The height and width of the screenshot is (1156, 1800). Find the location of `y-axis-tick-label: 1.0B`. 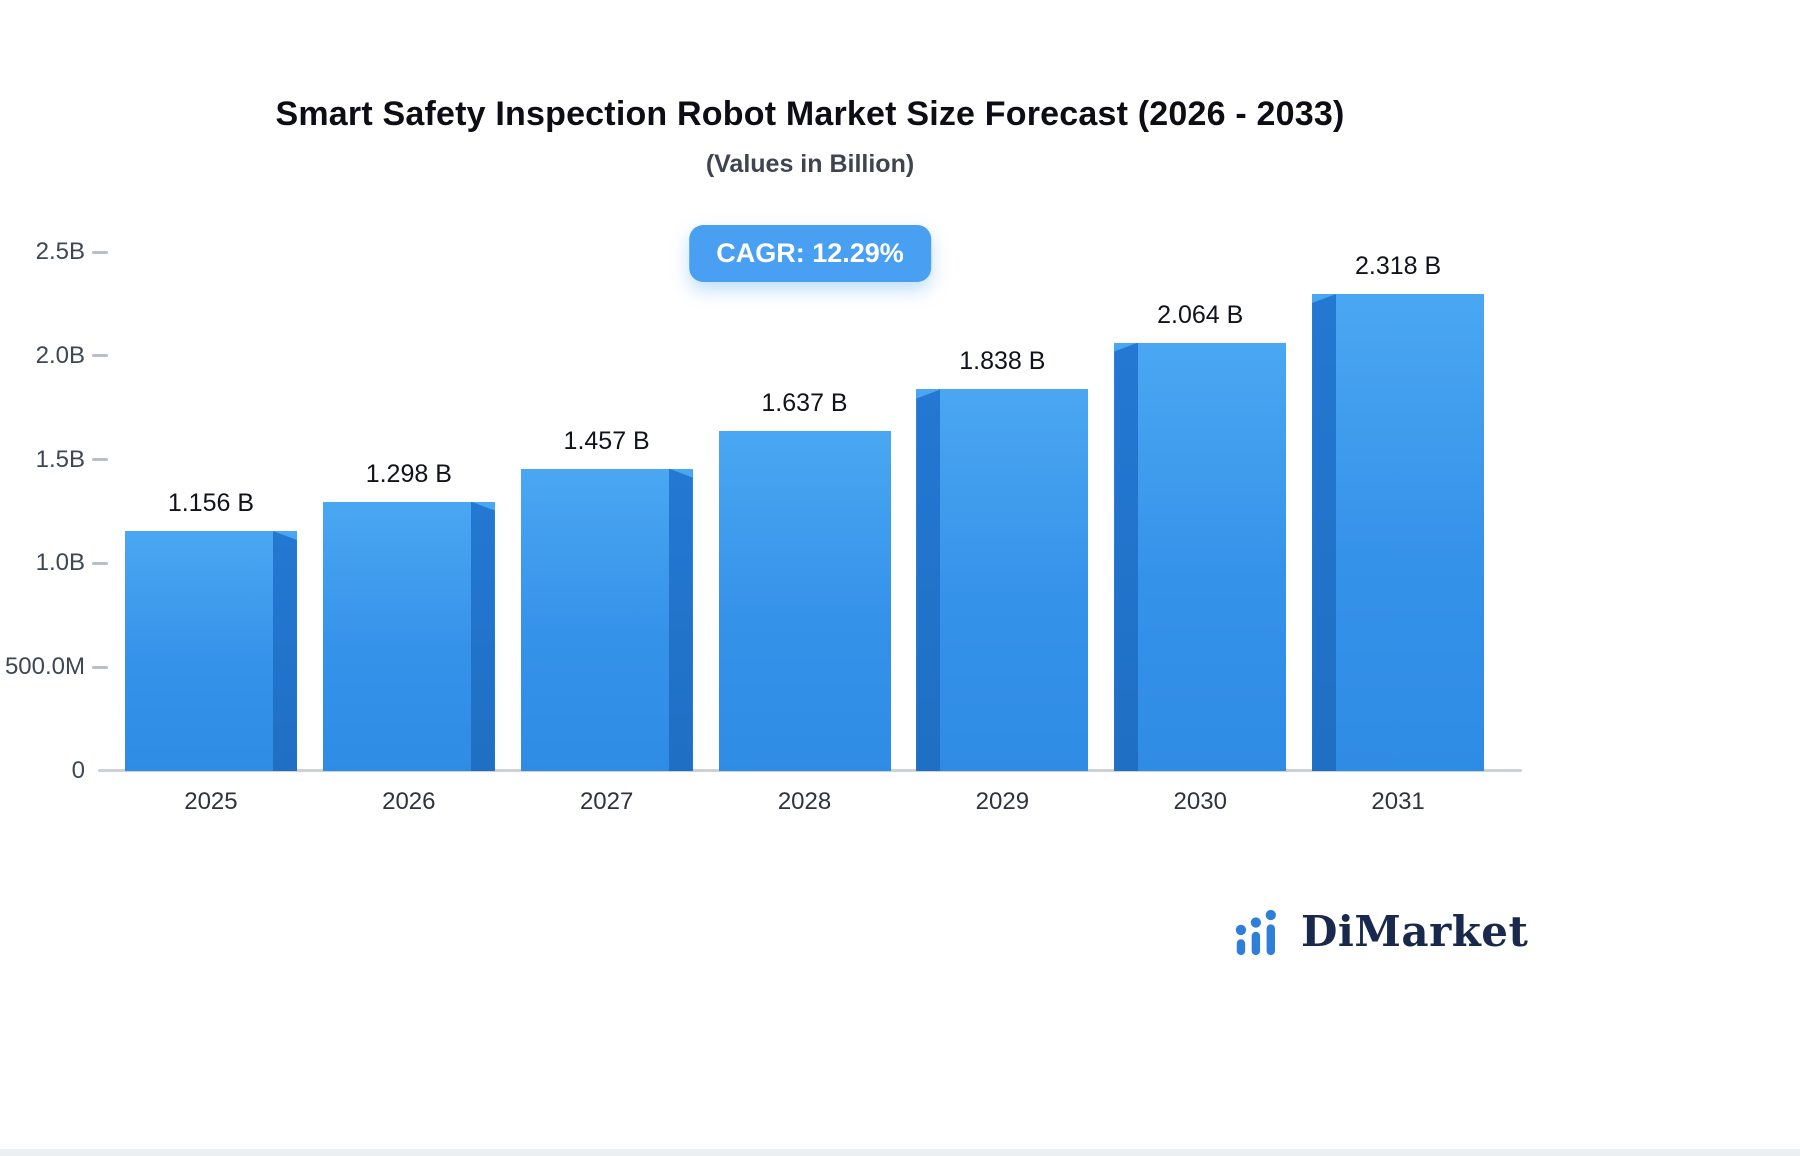

y-axis-tick-label: 1.0B is located at coordinates (60, 563).